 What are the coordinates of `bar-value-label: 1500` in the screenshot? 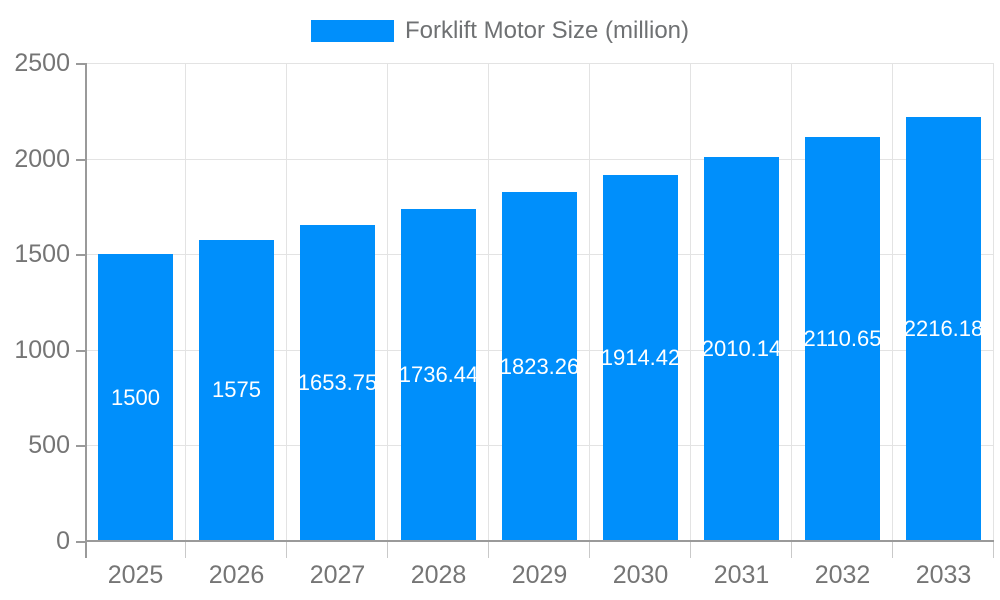 It's located at (135, 397).